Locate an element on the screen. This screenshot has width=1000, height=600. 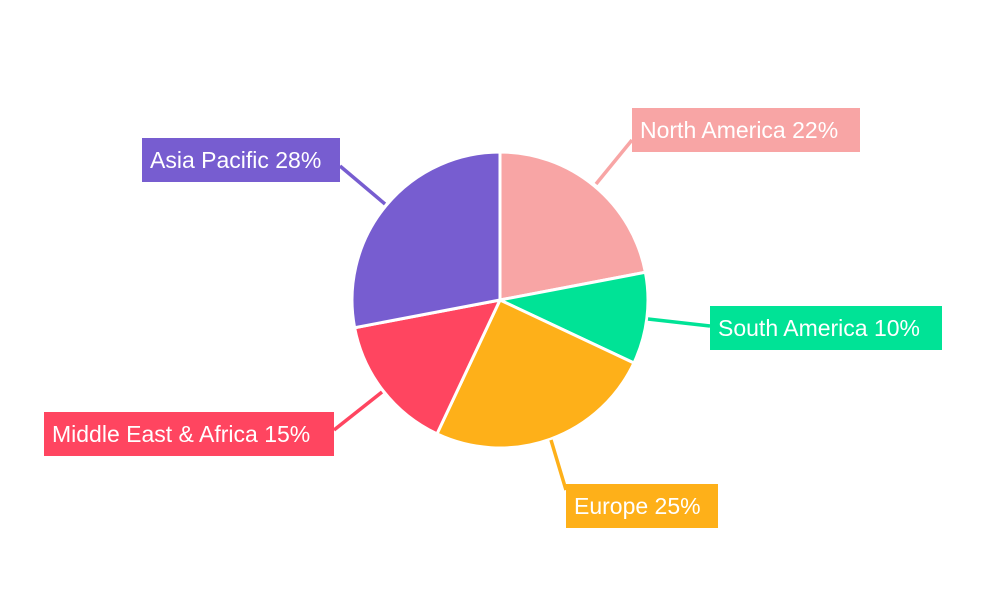
pie-slice-middle-east-africa is located at coordinates (427, 367).